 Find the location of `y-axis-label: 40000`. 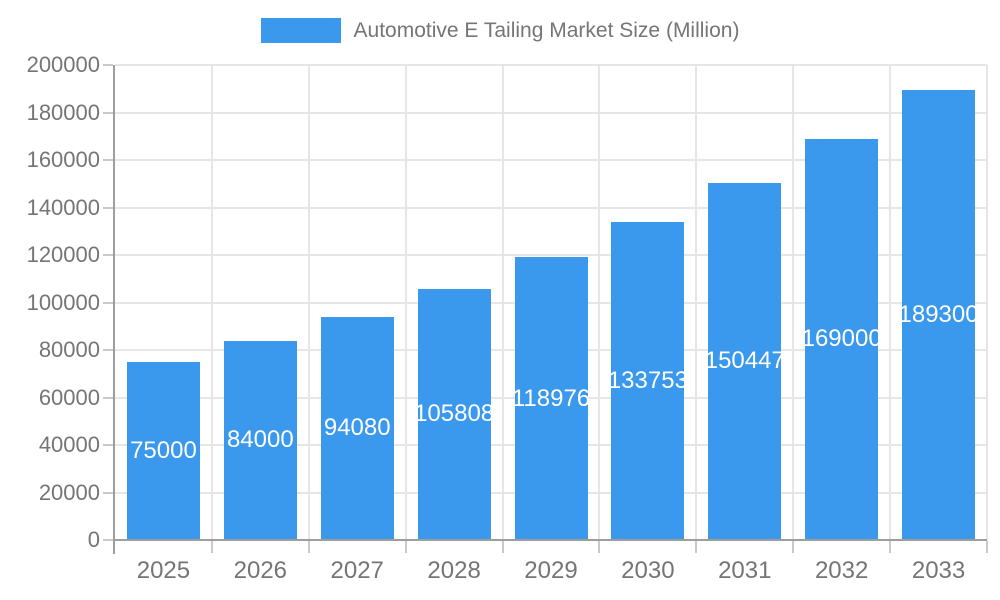

y-axis-label: 40000 is located at coordinates (69, 444).